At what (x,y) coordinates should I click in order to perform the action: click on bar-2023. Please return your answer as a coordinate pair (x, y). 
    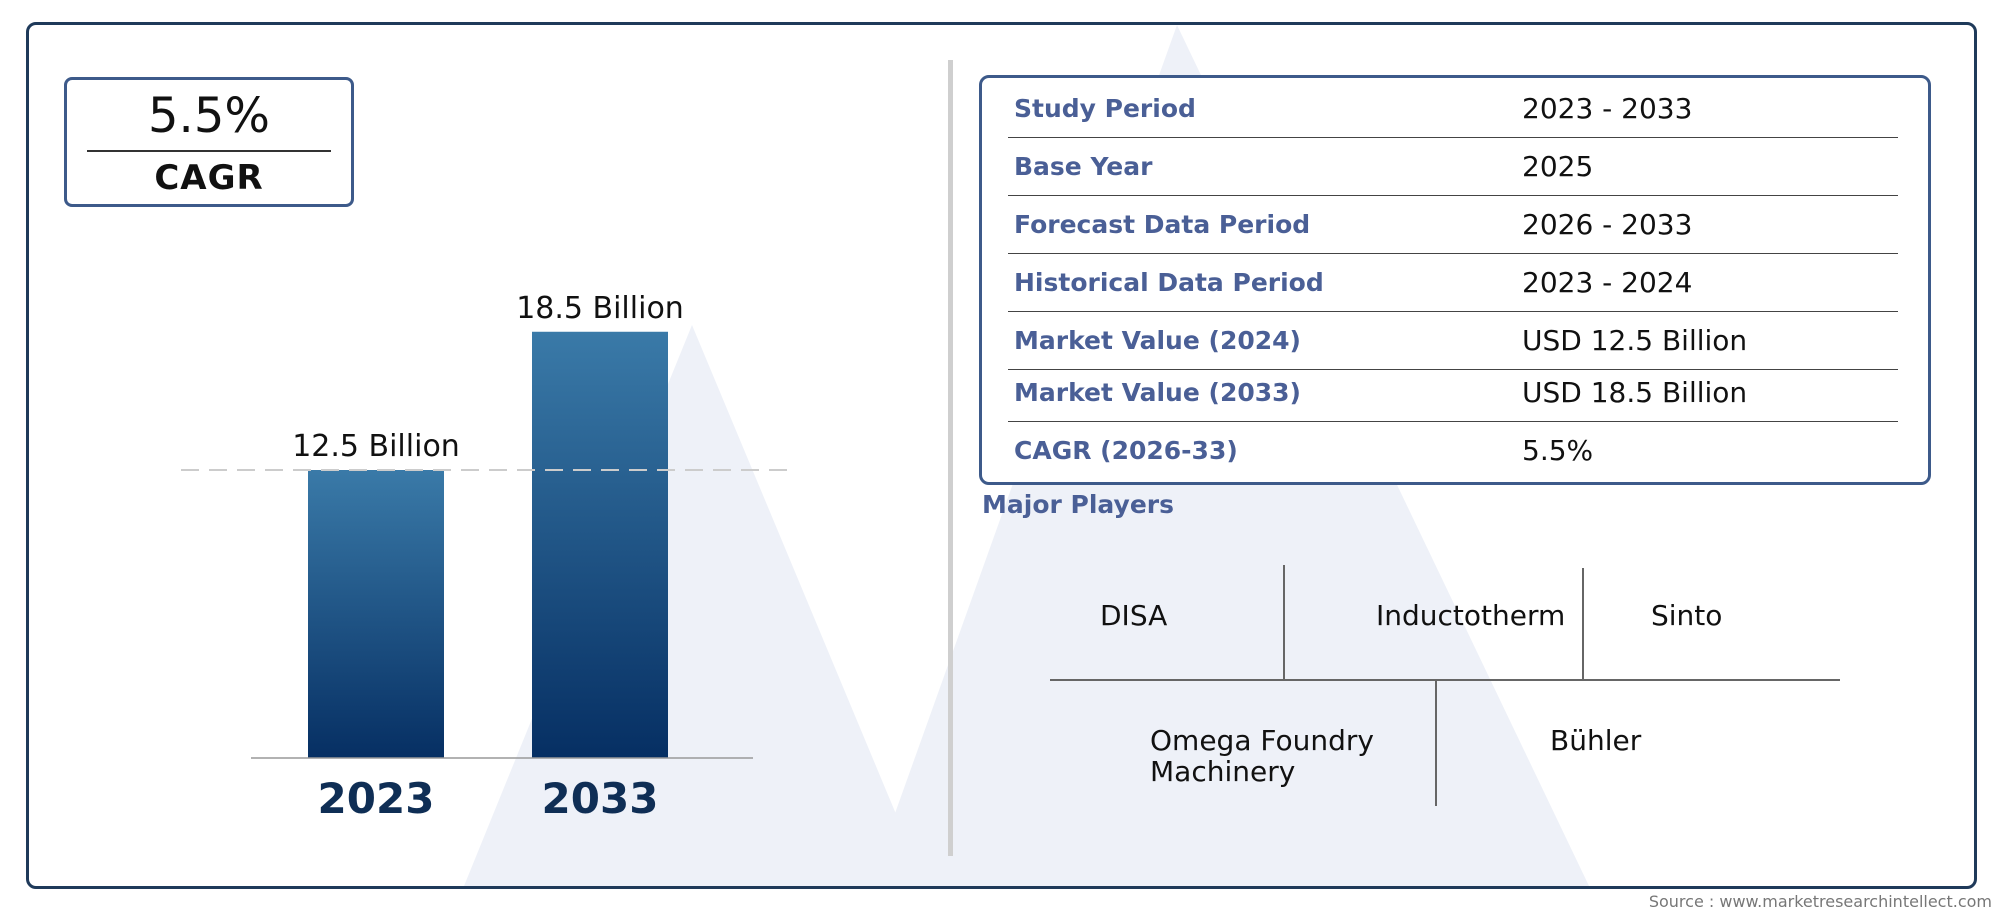
    Looking at the image, I should click on (376, 614).